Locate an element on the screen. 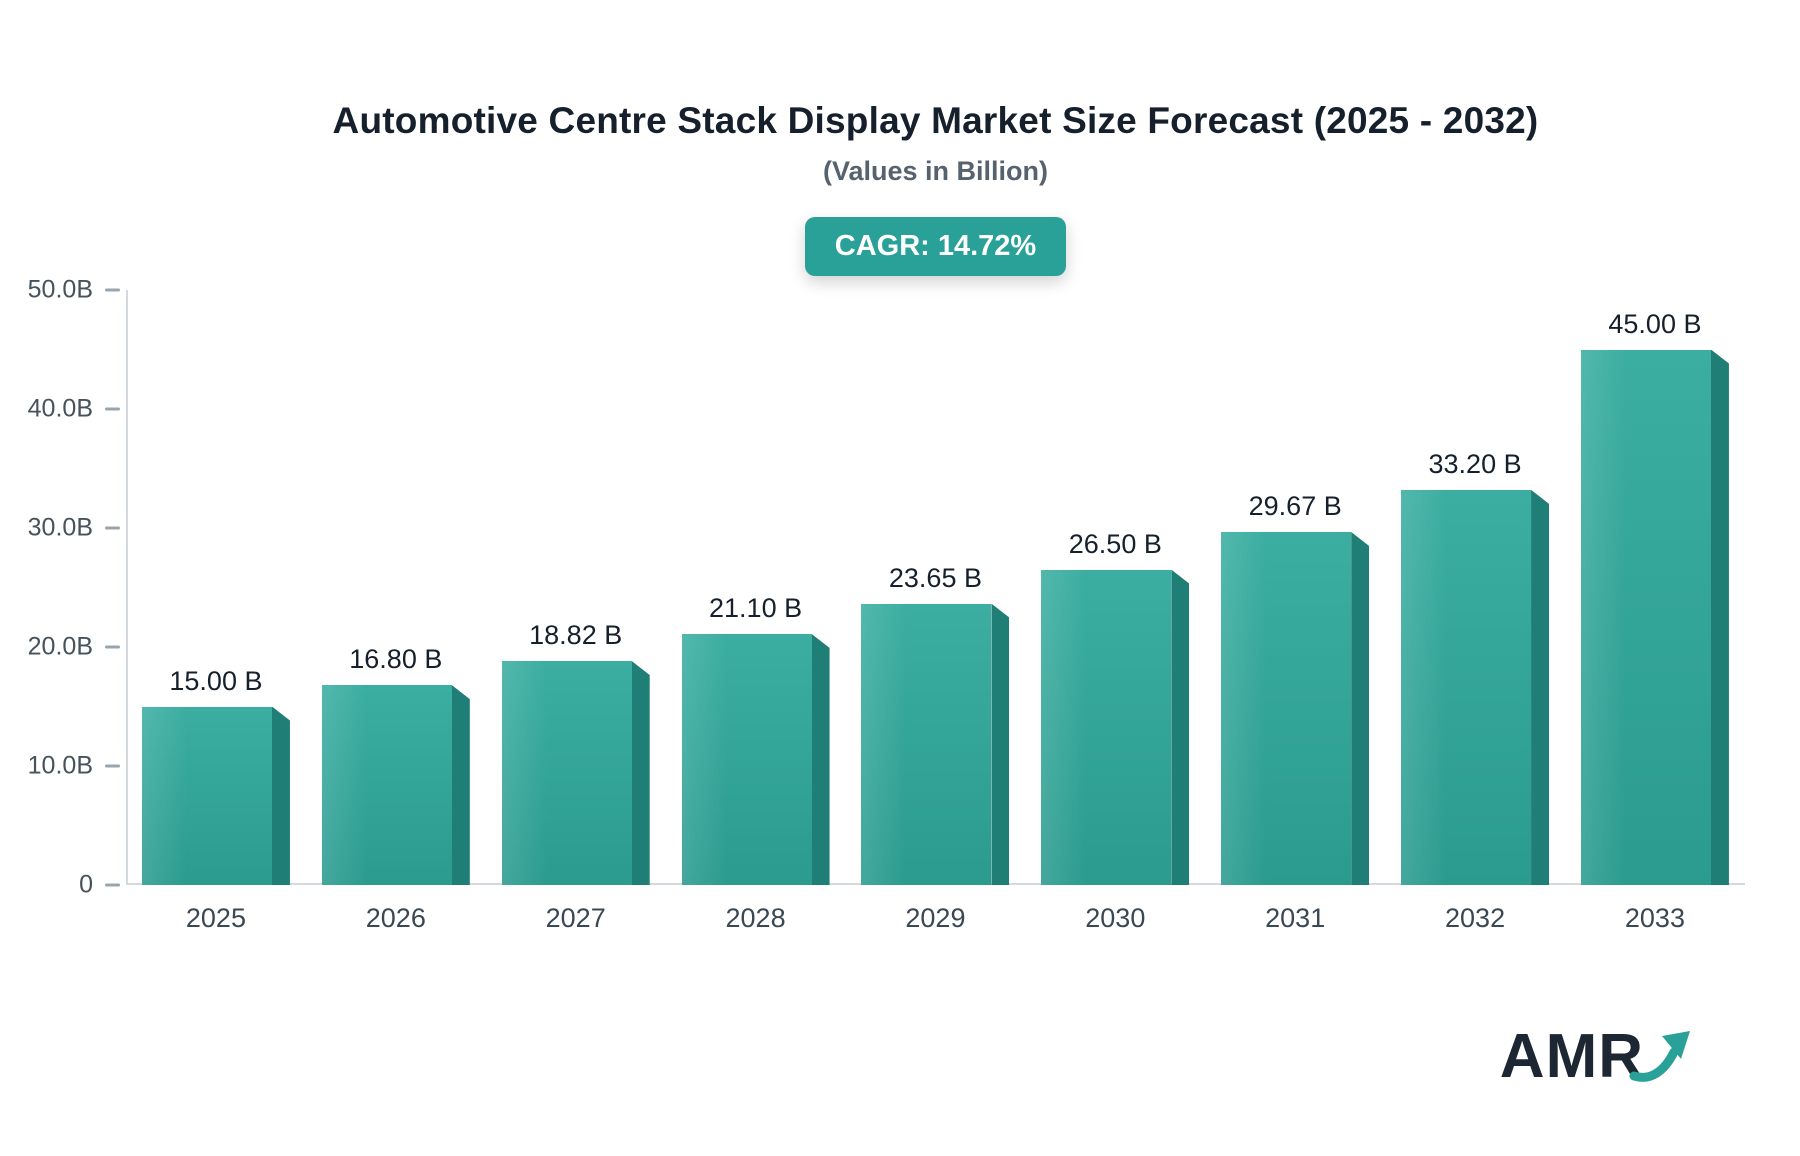  x-tick-label: 2032 is located at coordinates (1475, 918).